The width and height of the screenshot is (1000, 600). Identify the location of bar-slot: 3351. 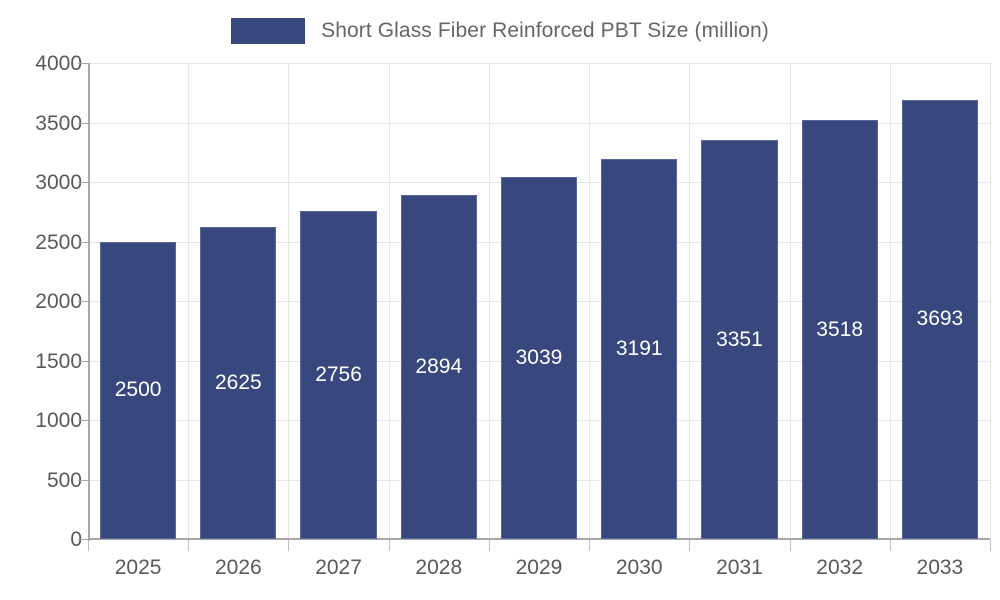
(739, 301).